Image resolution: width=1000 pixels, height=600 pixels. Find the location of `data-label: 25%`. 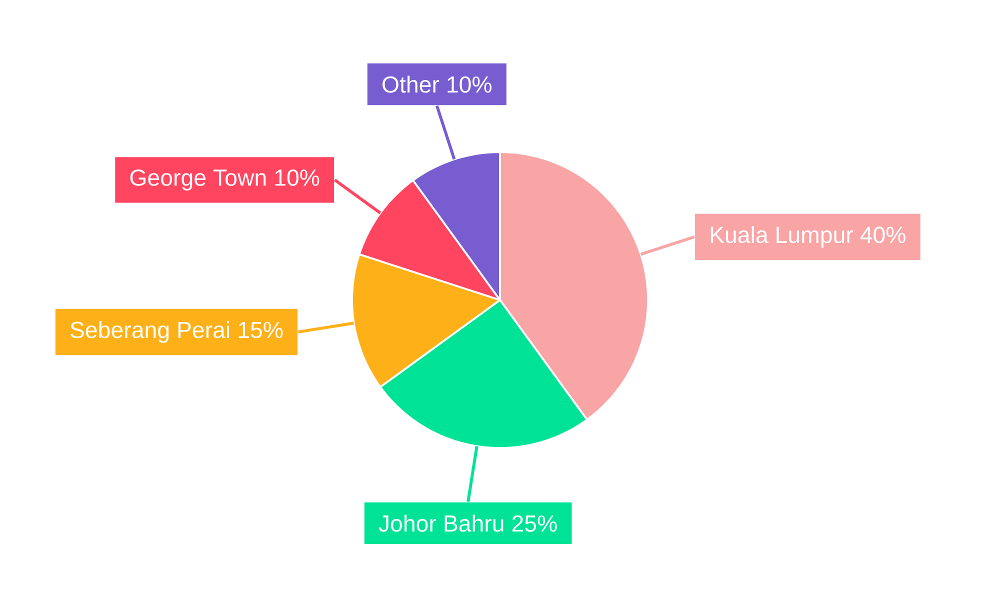

data-label: 25% is located at coordinates (534, 523).